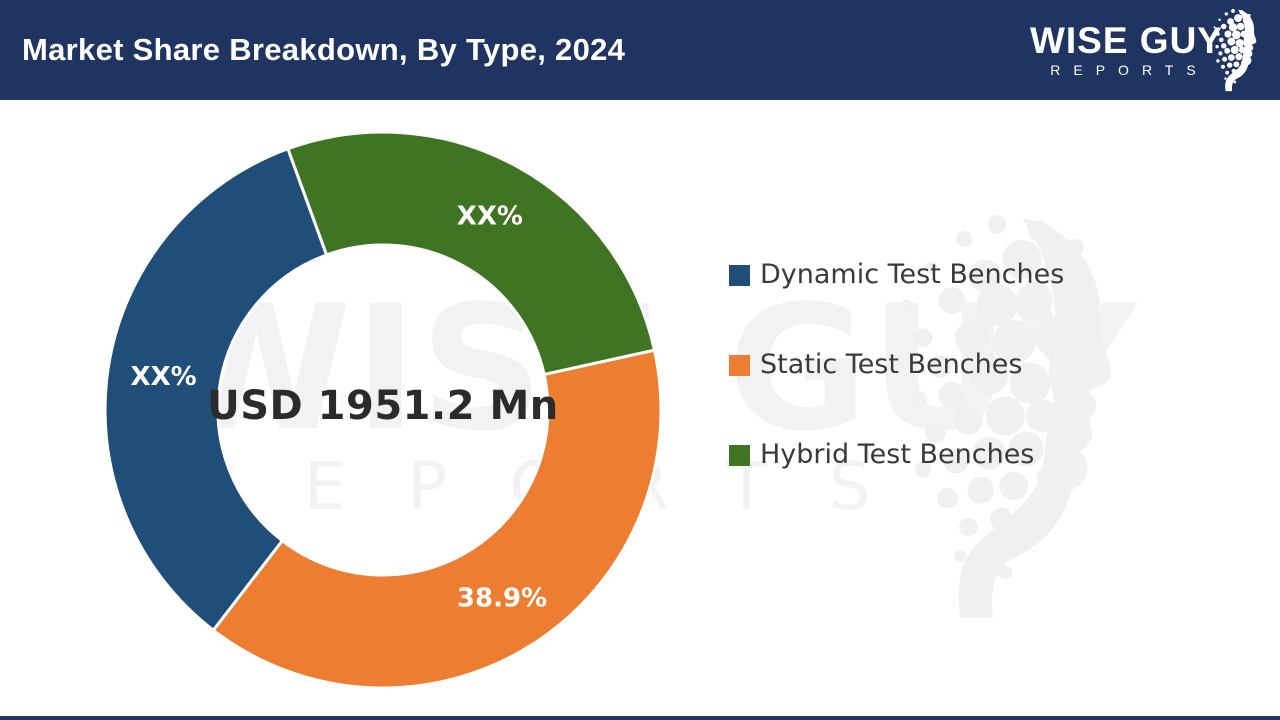 Image resolution: width=1280 pixels, height=720 pixels. I want to click on segment-value-label-2: 38.9%, so click(502, 599).